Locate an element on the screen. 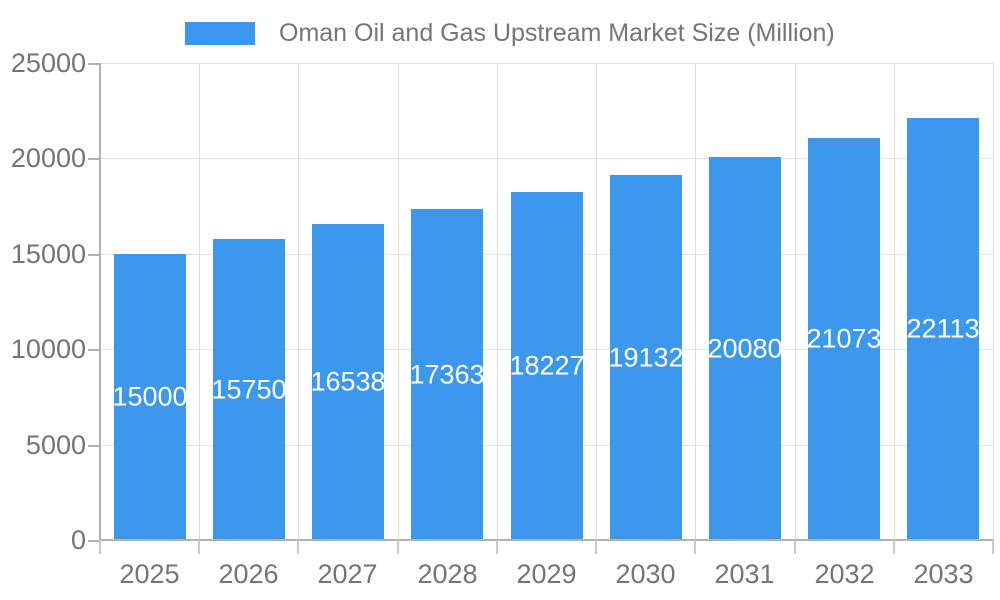  y-axis-tick-label: 0 is located at coordinates (78, 540).